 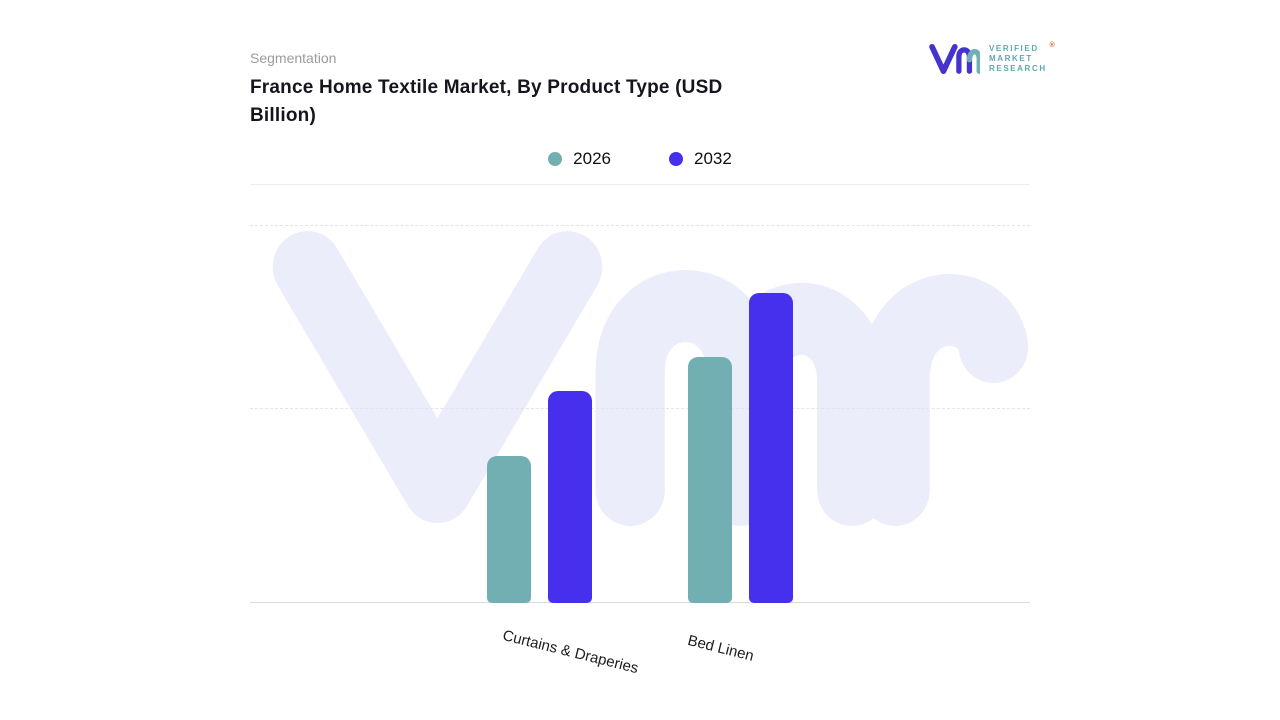 I want to click on bar-2026-curtains-draperies, so click(x=509, y=529).